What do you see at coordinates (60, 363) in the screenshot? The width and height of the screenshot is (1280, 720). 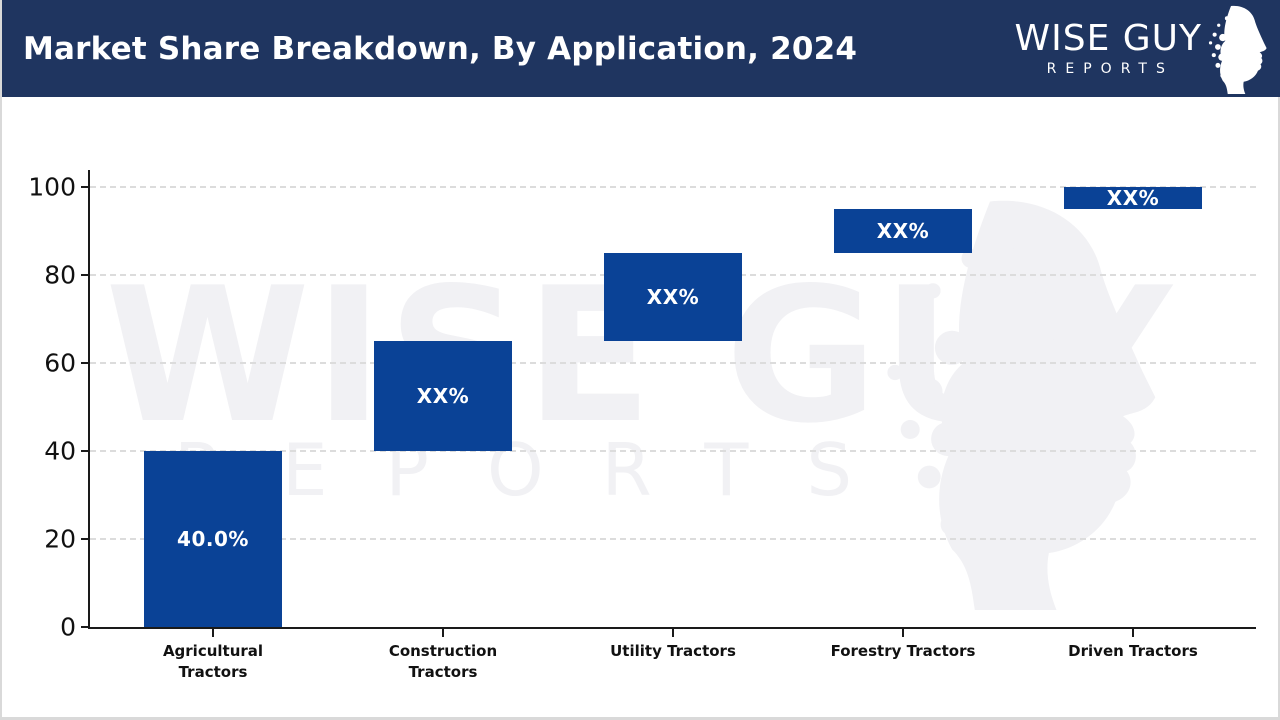 I see `y-tick-label-60: 60` at bounding box center [60, 363].